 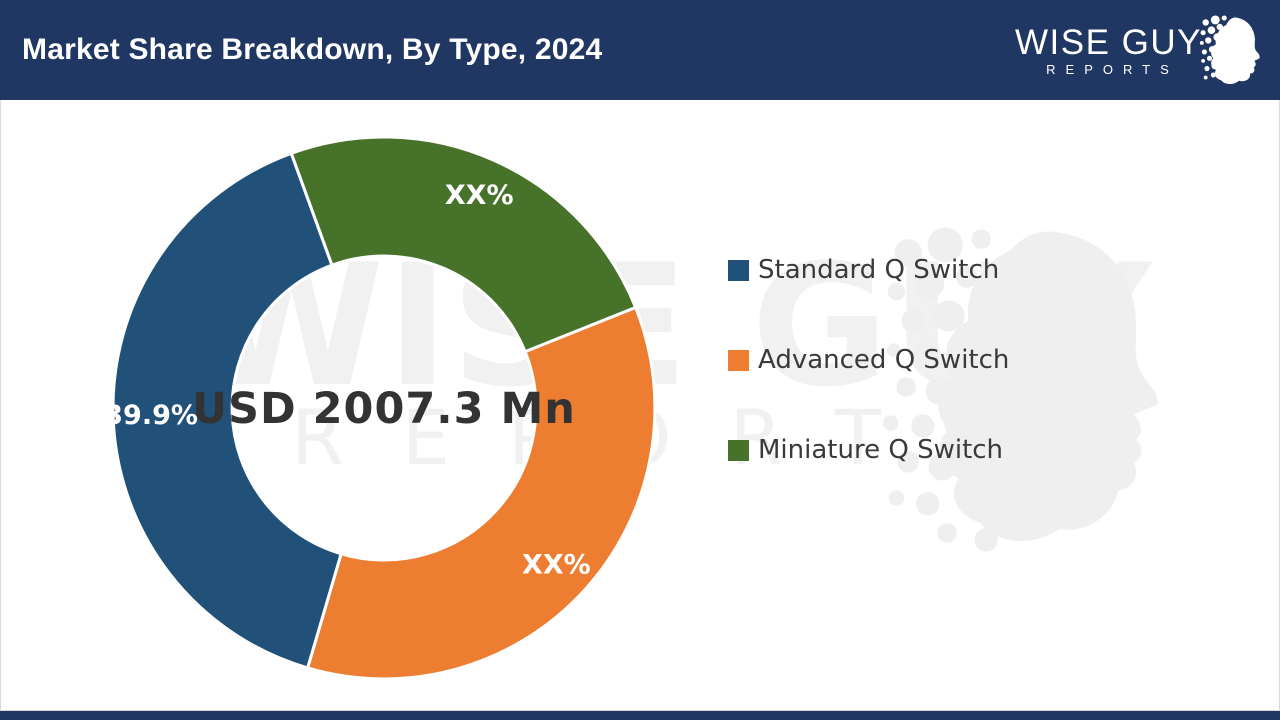 I want to click on footer-bar, so click(x=640, y=715).